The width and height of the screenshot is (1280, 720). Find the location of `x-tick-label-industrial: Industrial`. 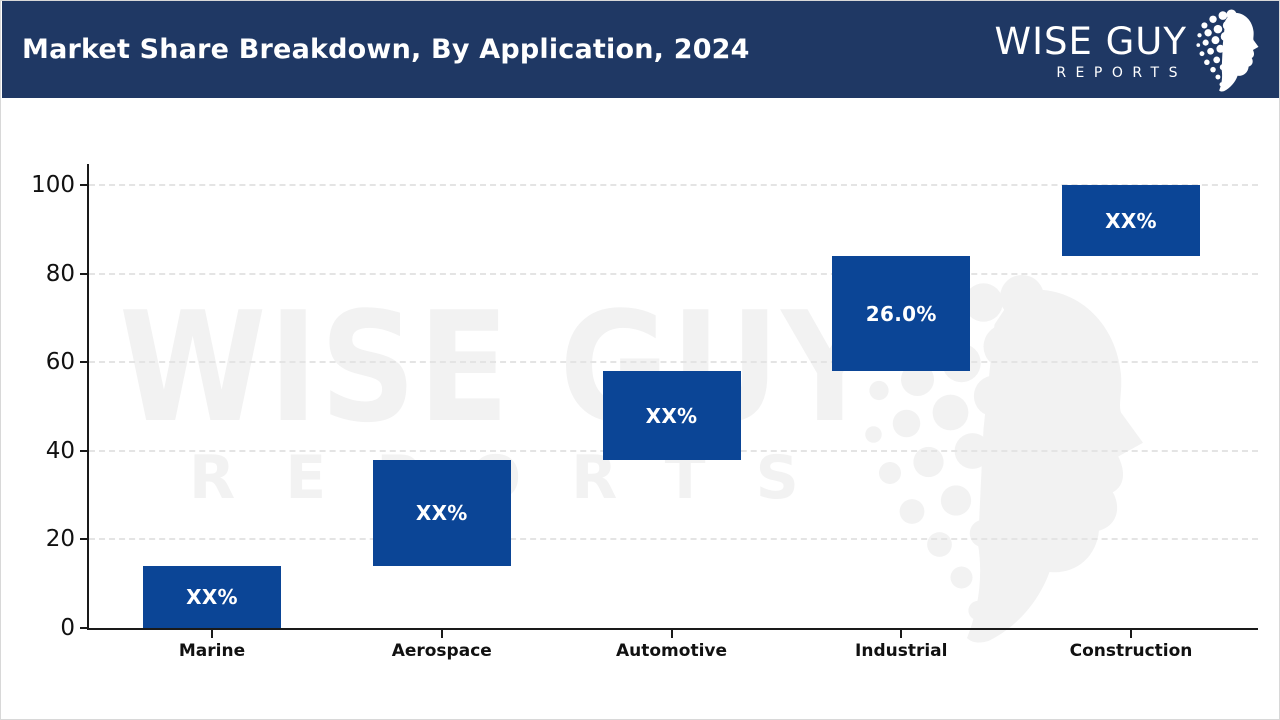

x-tick-label-industrial: Industrial is located at coordinates (901, 651).